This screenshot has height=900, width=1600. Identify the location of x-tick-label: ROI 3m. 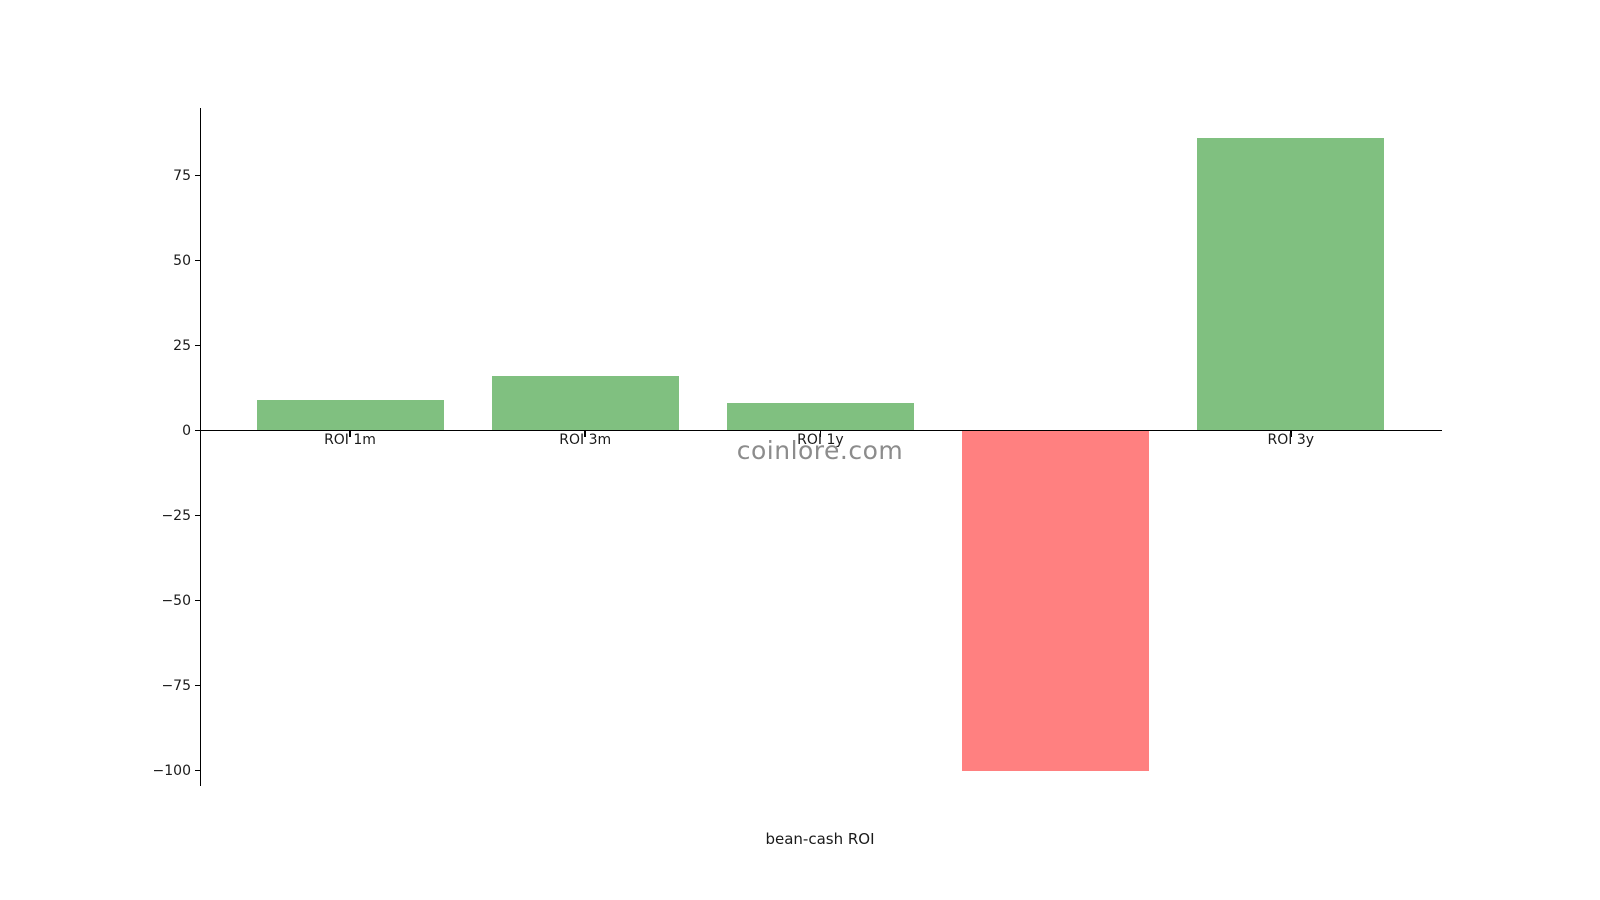
(585, 439).